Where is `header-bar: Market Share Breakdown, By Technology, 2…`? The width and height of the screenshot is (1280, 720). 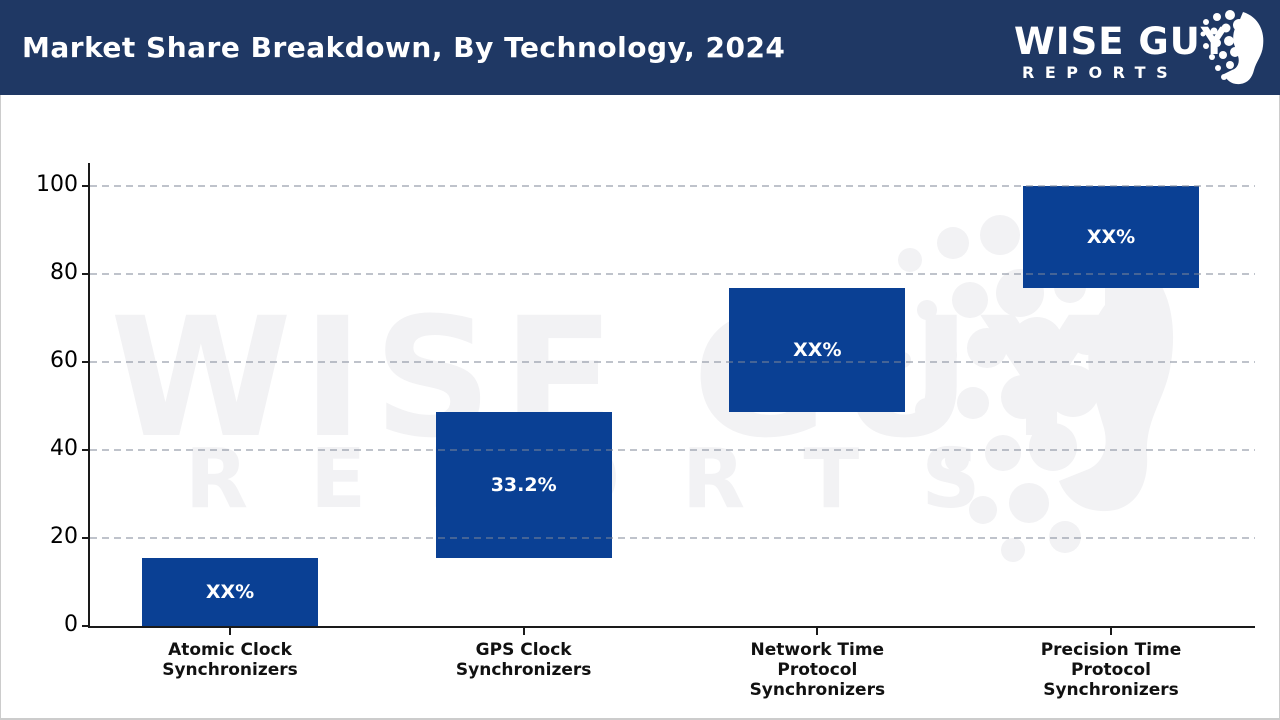
header-bar: Market Share Breakdown, By Technology, 2… is located at coordinates (640, 47).